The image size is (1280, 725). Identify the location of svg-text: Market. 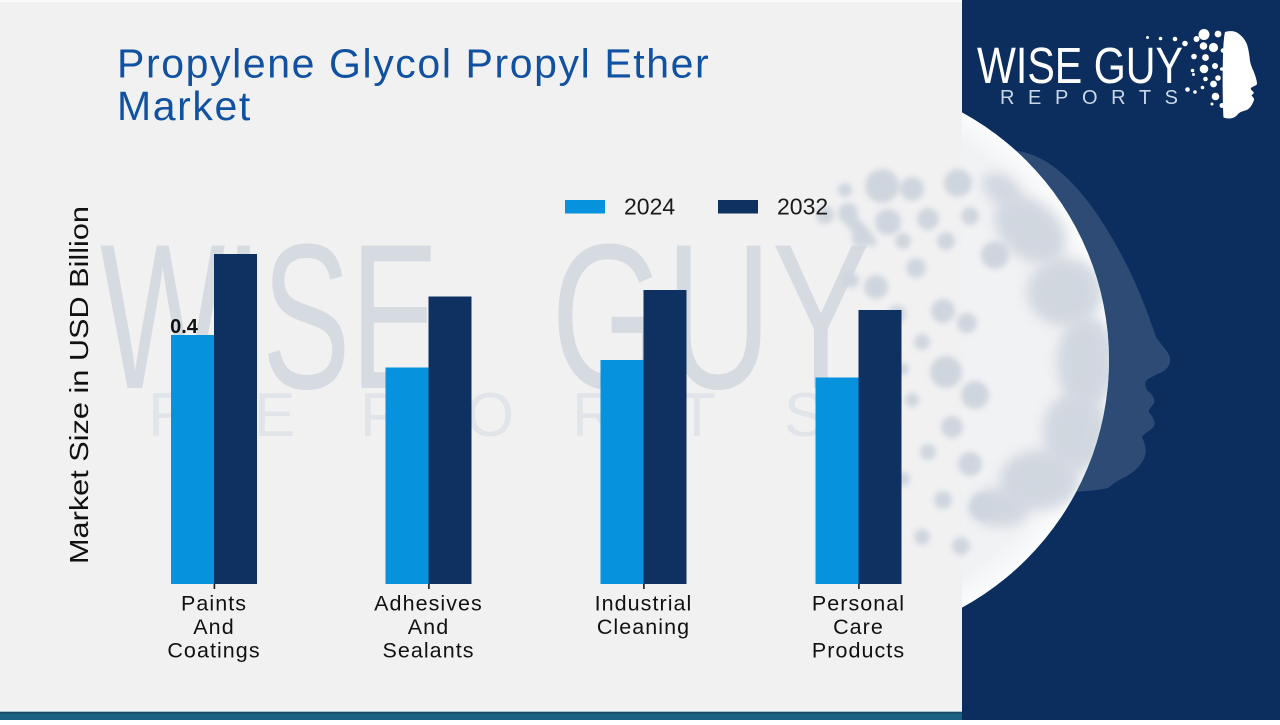
(184, 106).